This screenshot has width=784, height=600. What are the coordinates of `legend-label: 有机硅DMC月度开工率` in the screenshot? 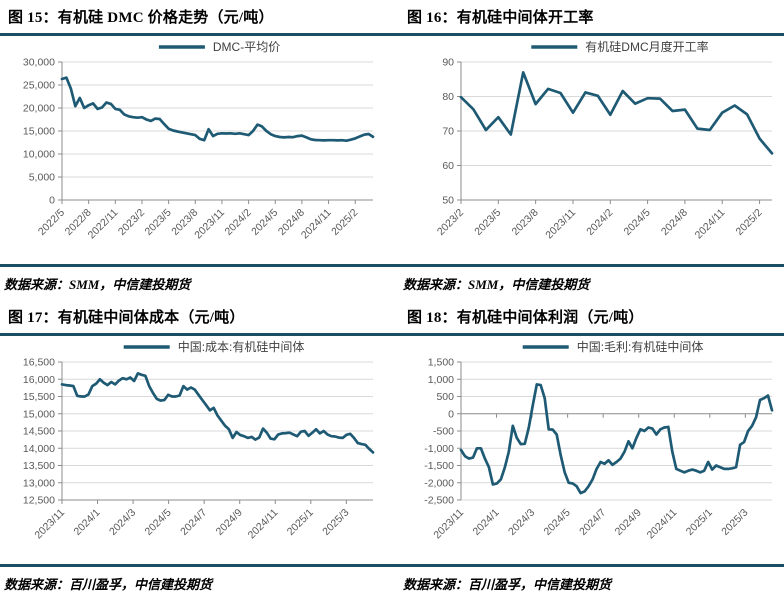 It's located at (646, 46).